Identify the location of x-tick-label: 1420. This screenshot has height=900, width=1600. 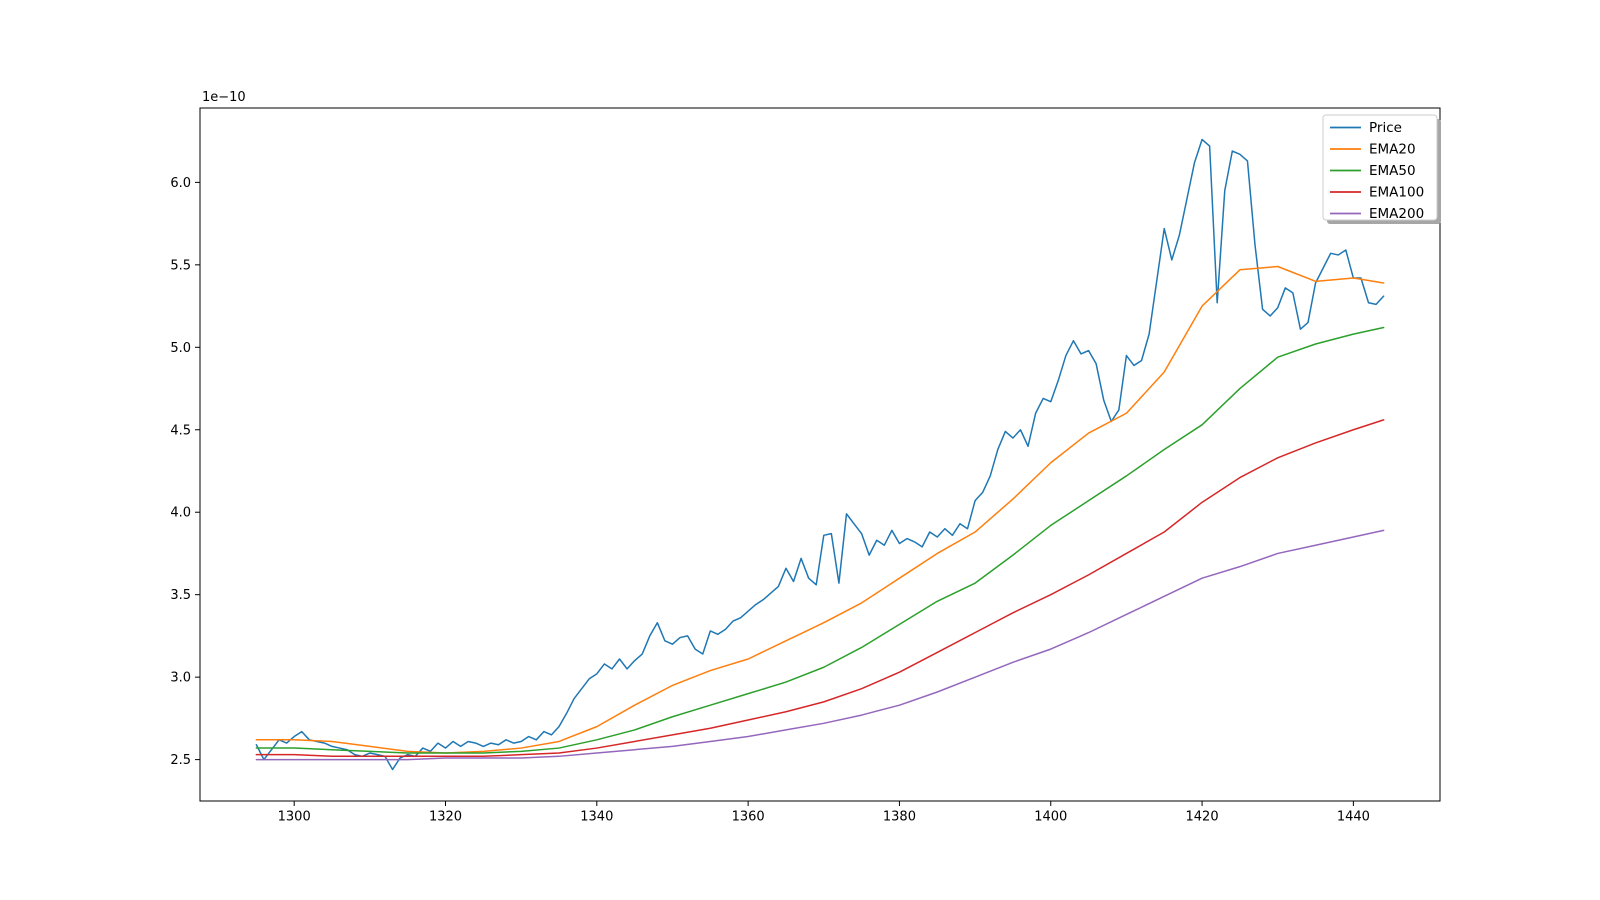
(1202, 817).